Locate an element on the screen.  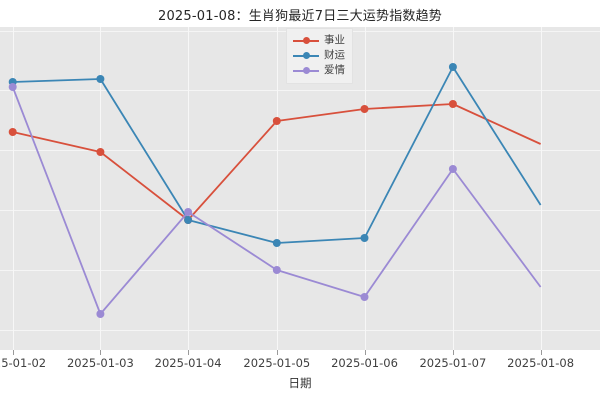
legend-label-love: 爱情 is located at coordinates (334, 70).